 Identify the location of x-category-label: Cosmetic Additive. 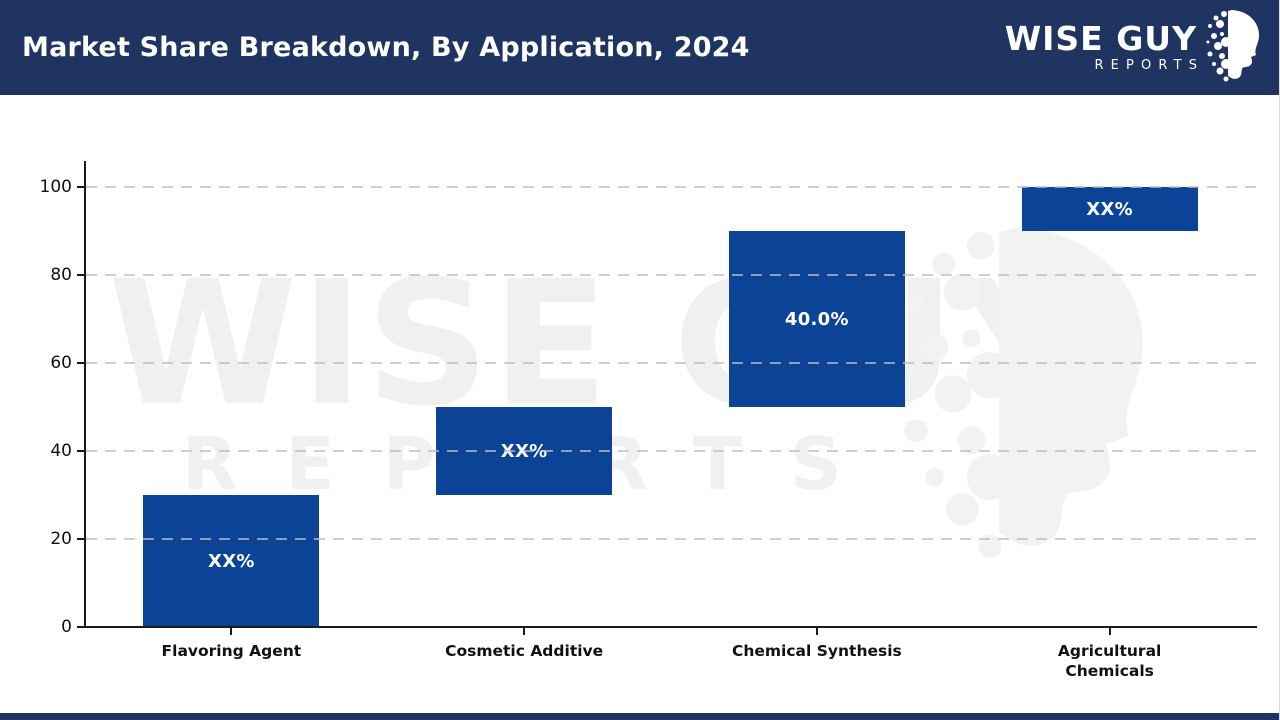
(524, 651).